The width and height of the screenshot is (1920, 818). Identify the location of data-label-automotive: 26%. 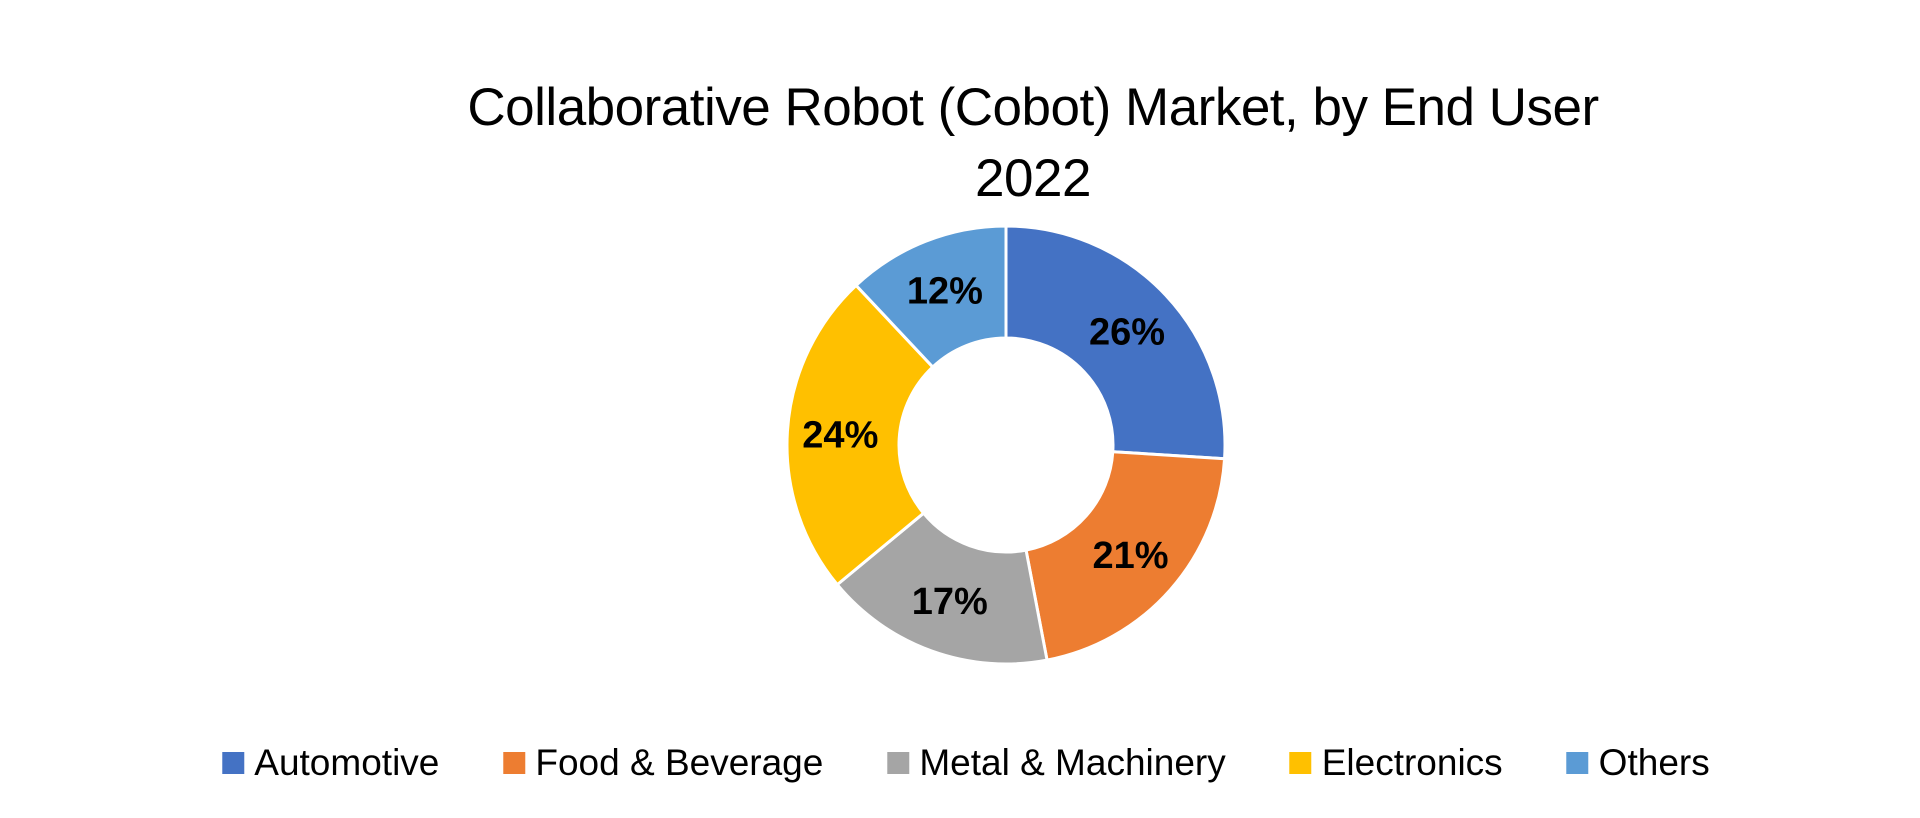
(1127, 332).